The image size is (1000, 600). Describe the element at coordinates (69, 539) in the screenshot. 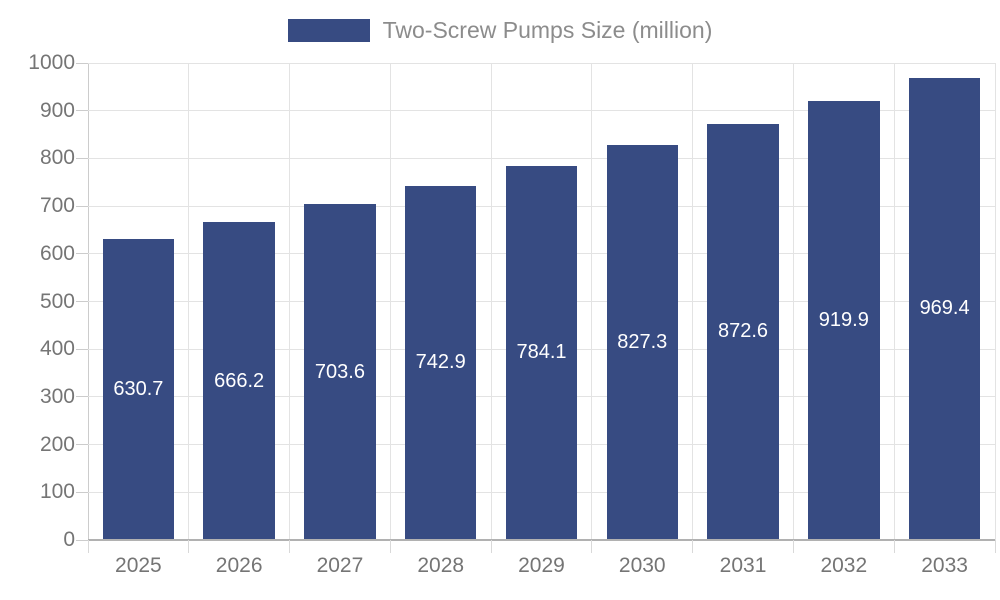

I see `y-tick-label: 0` at that location.